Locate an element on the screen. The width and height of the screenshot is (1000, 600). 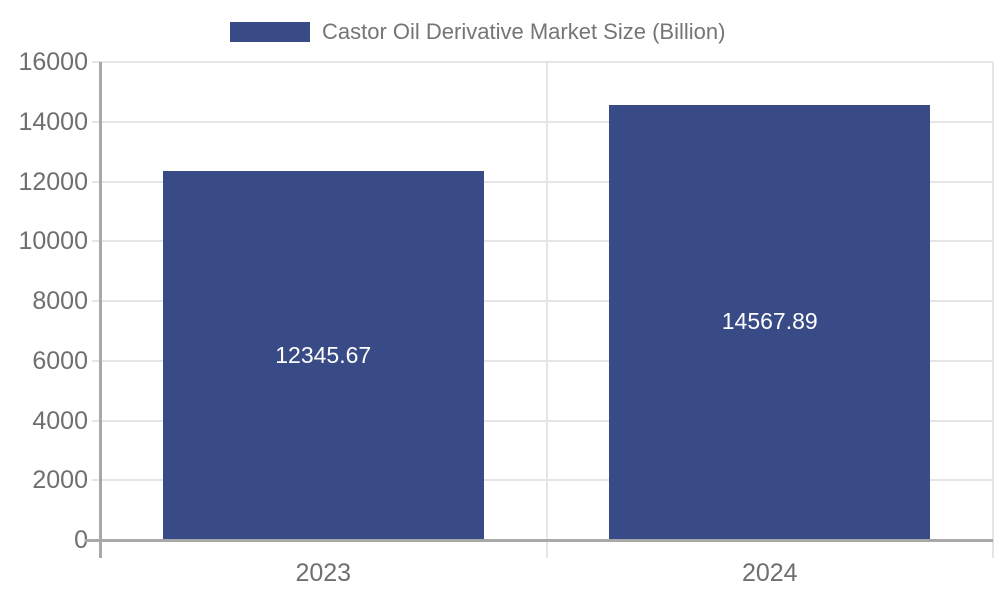
y-tick-label: 10000 is located at coordinates (53, 241).